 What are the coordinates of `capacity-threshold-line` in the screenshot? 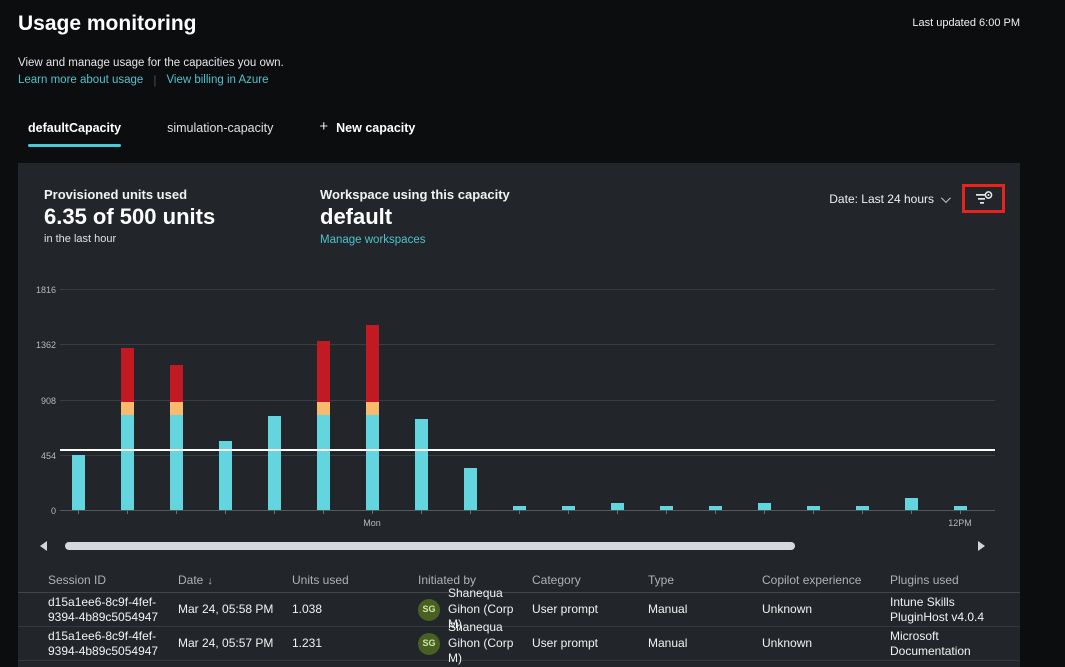 It's located at (527, 450).